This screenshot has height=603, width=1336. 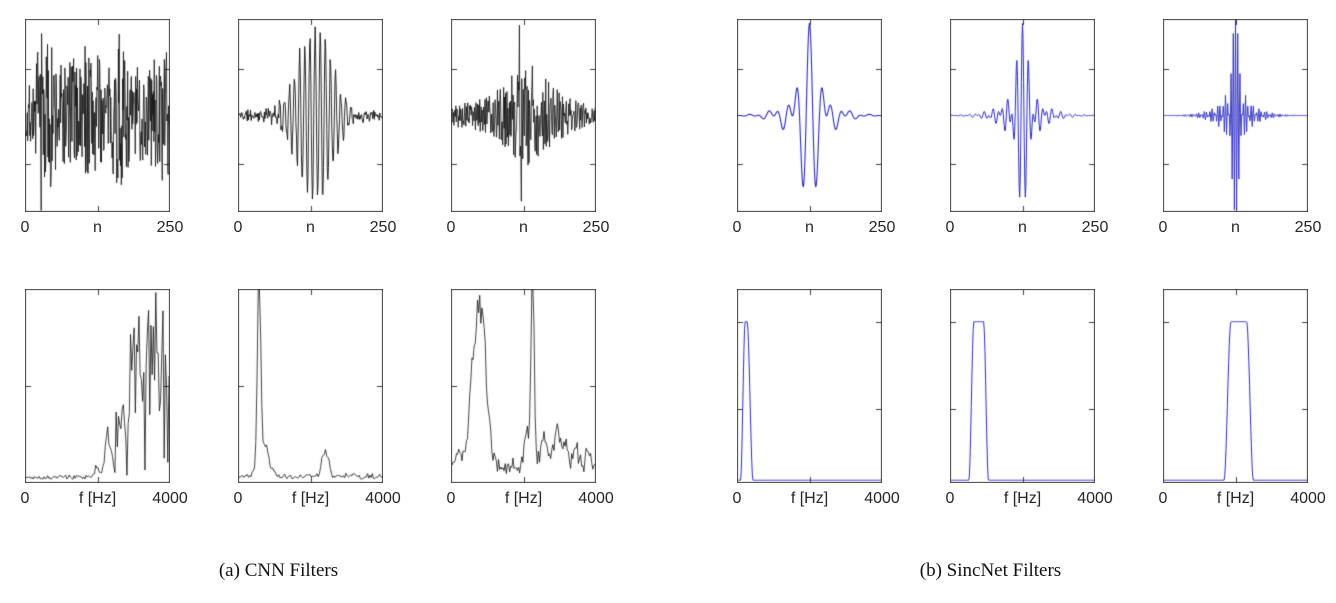 What do you see at coordinates (317, 265) in the screenshot?
I see `cnn-column-2: 0 n 250 0 f [Hz] 4000` at bounding box center [317, 265].